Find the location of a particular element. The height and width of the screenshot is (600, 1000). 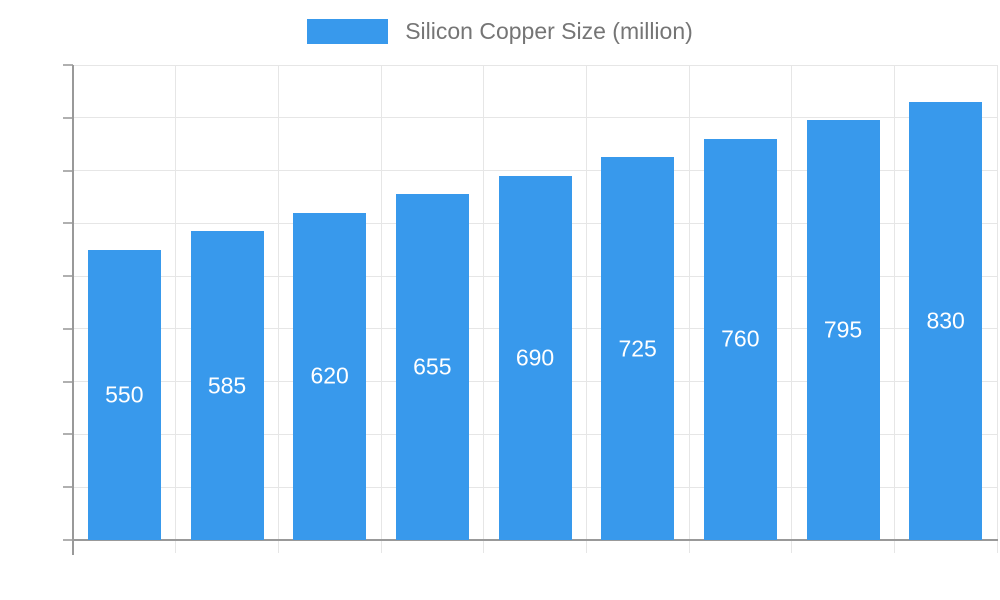

bar: 760 is located at coordinates (740, 339).